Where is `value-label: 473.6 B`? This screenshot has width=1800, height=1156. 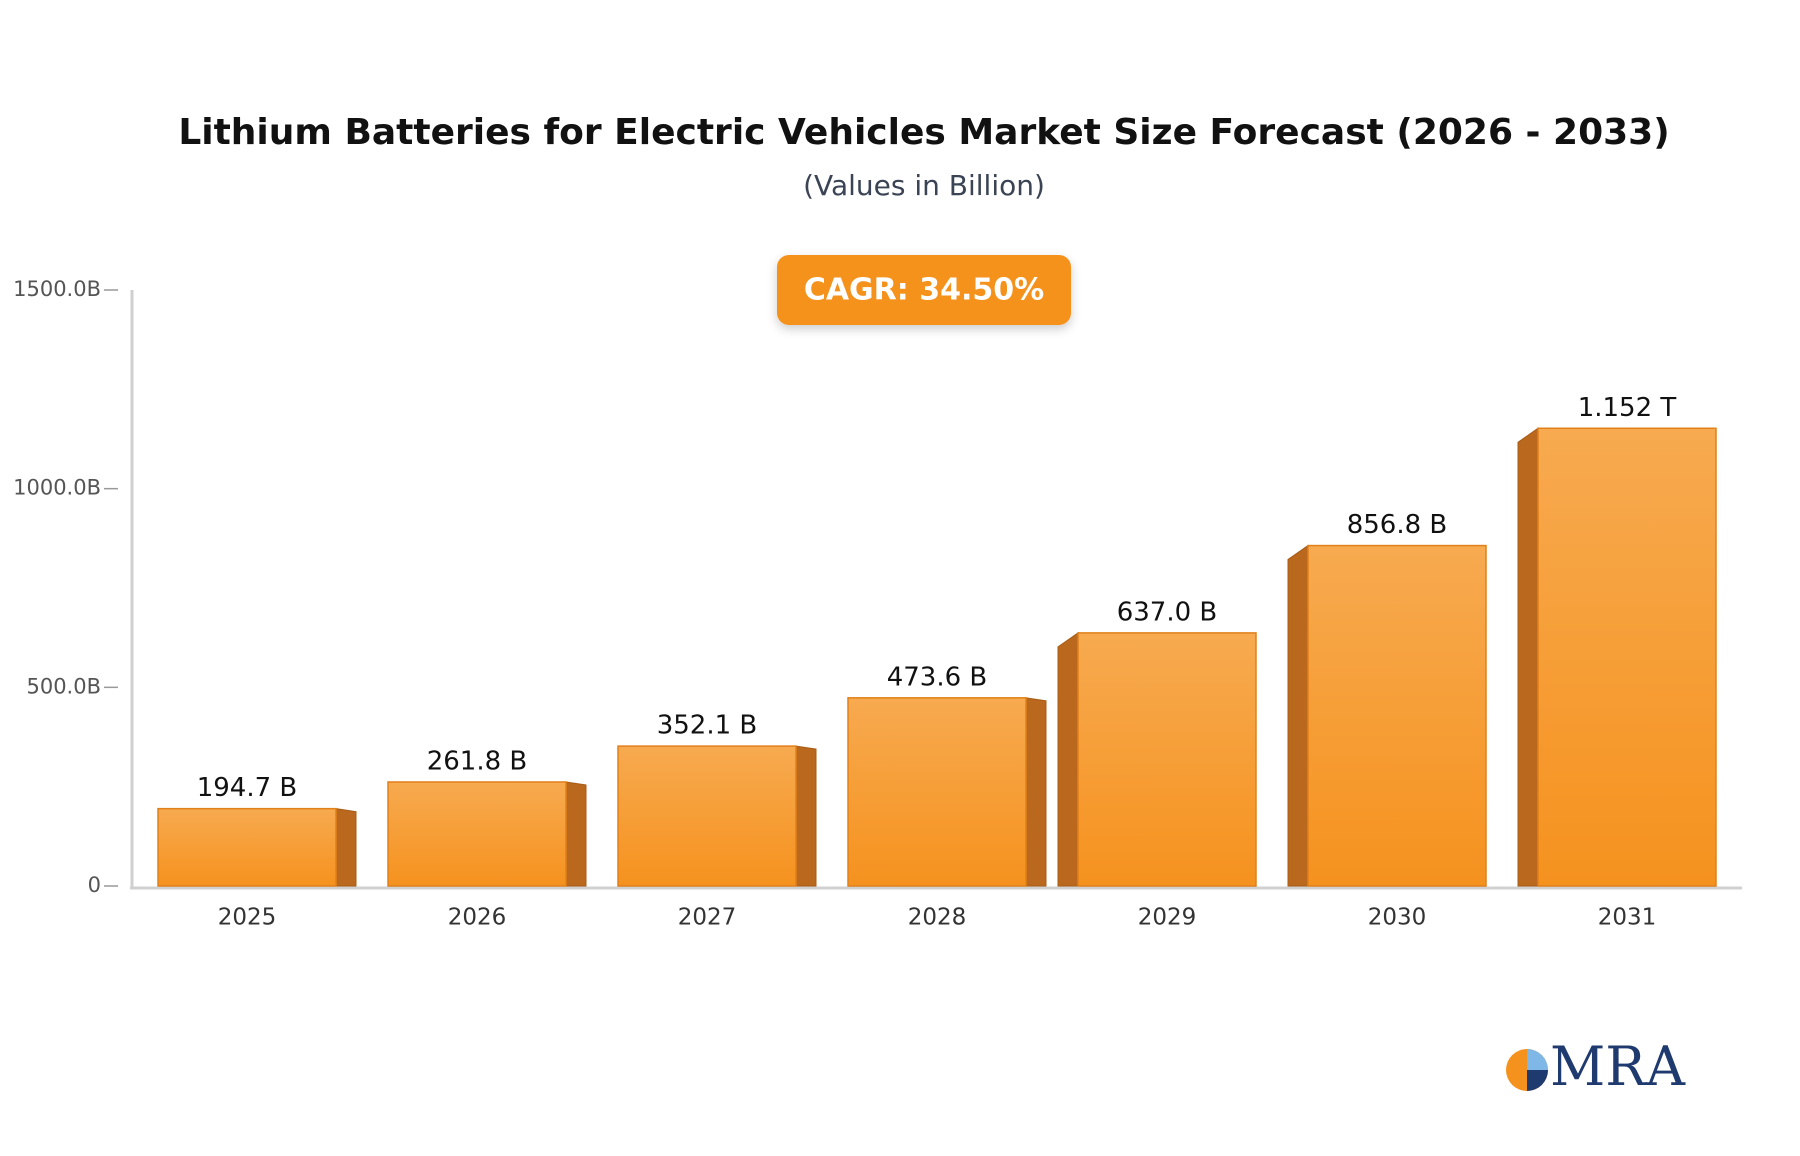 value-label: 473.6 B is located at coordinates (937, 677).